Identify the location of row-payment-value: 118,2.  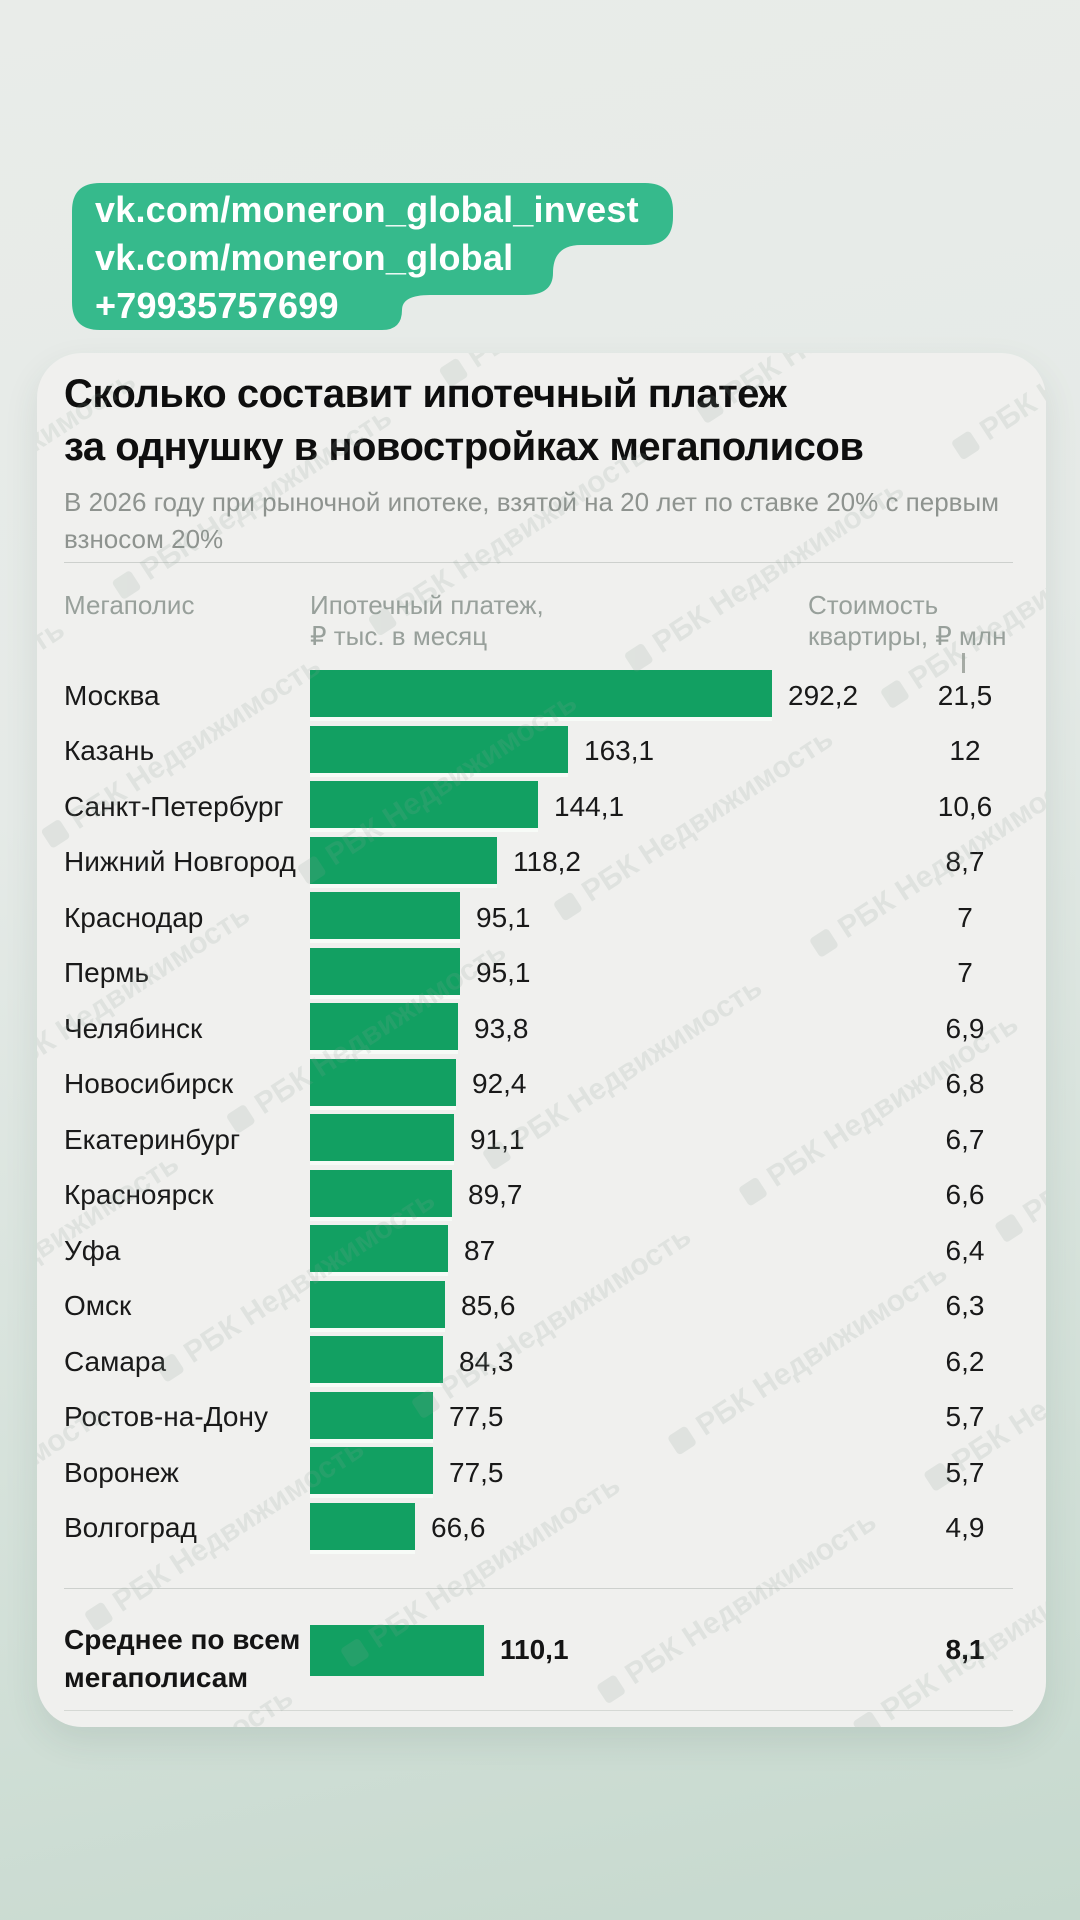
(547, 861).